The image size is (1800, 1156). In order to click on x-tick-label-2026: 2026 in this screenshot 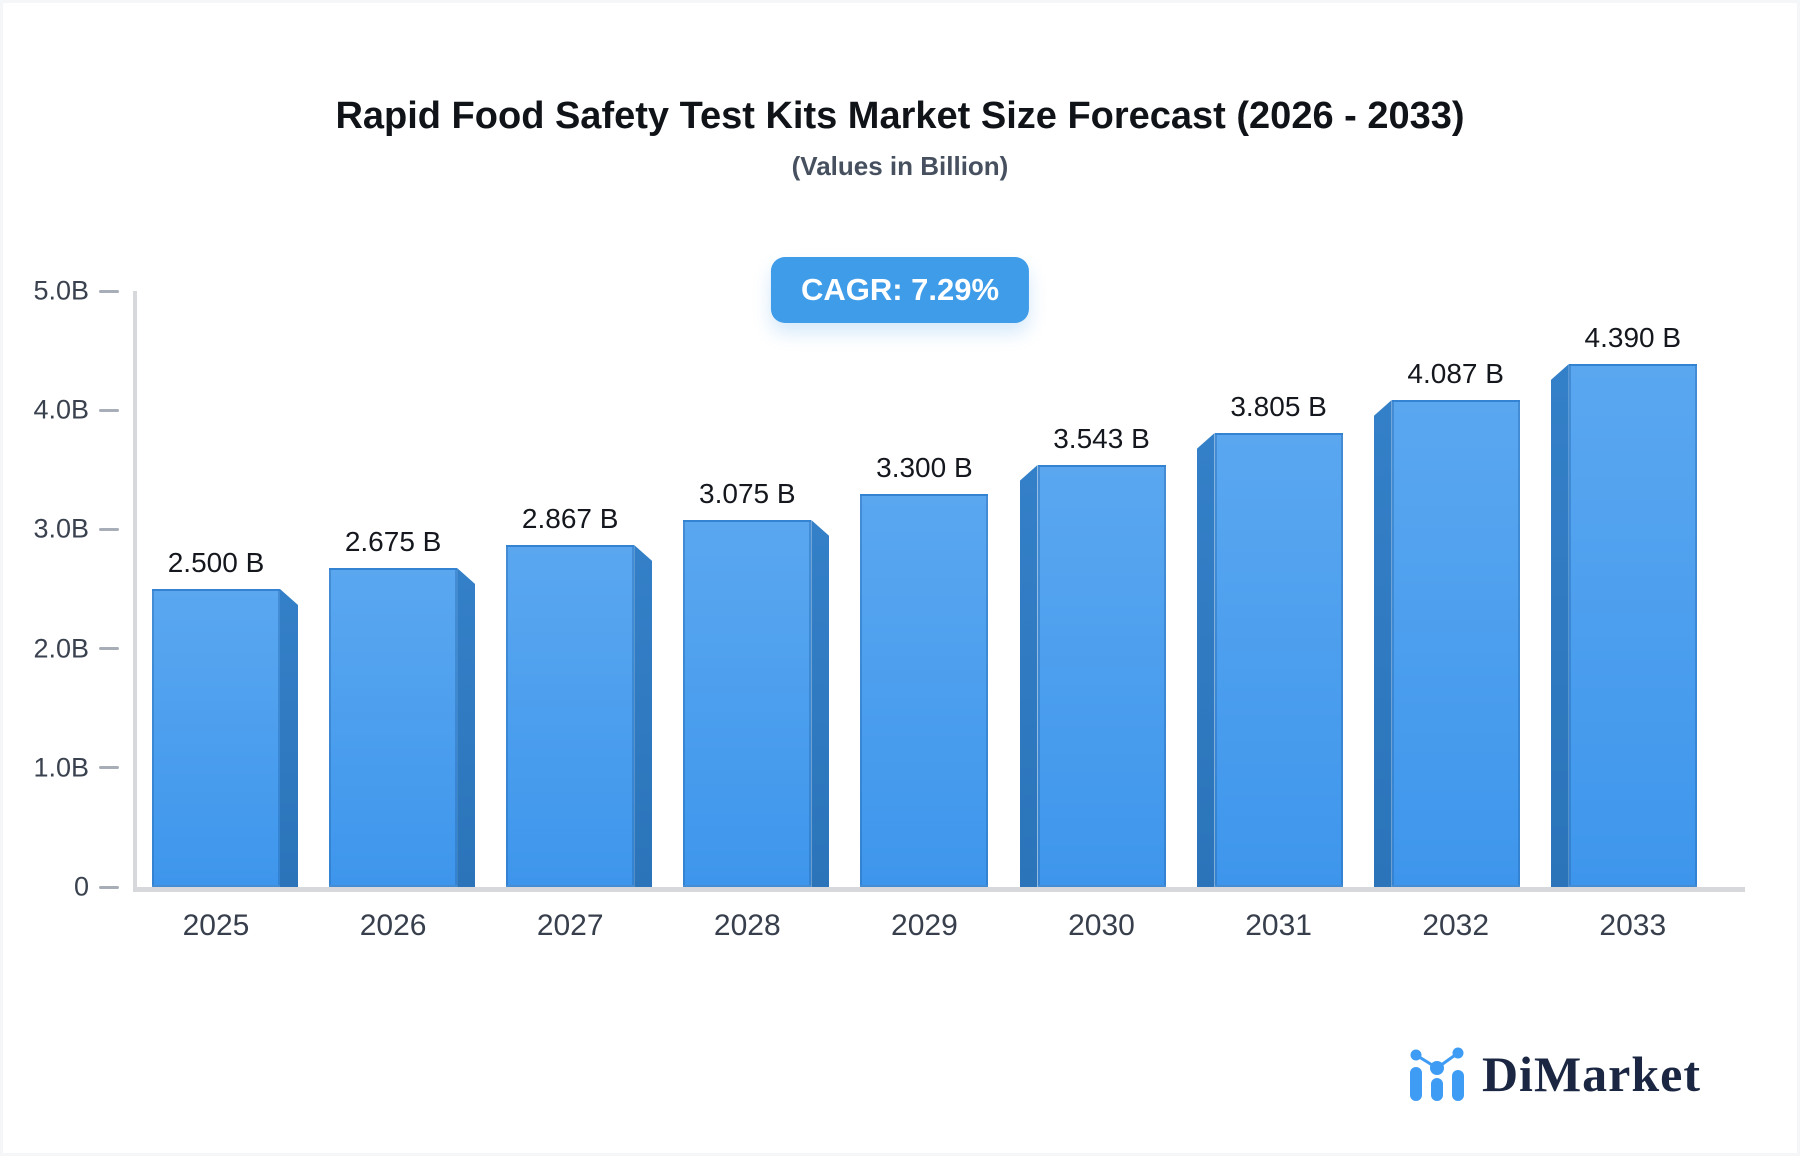, I will do `click(393, 925)`.